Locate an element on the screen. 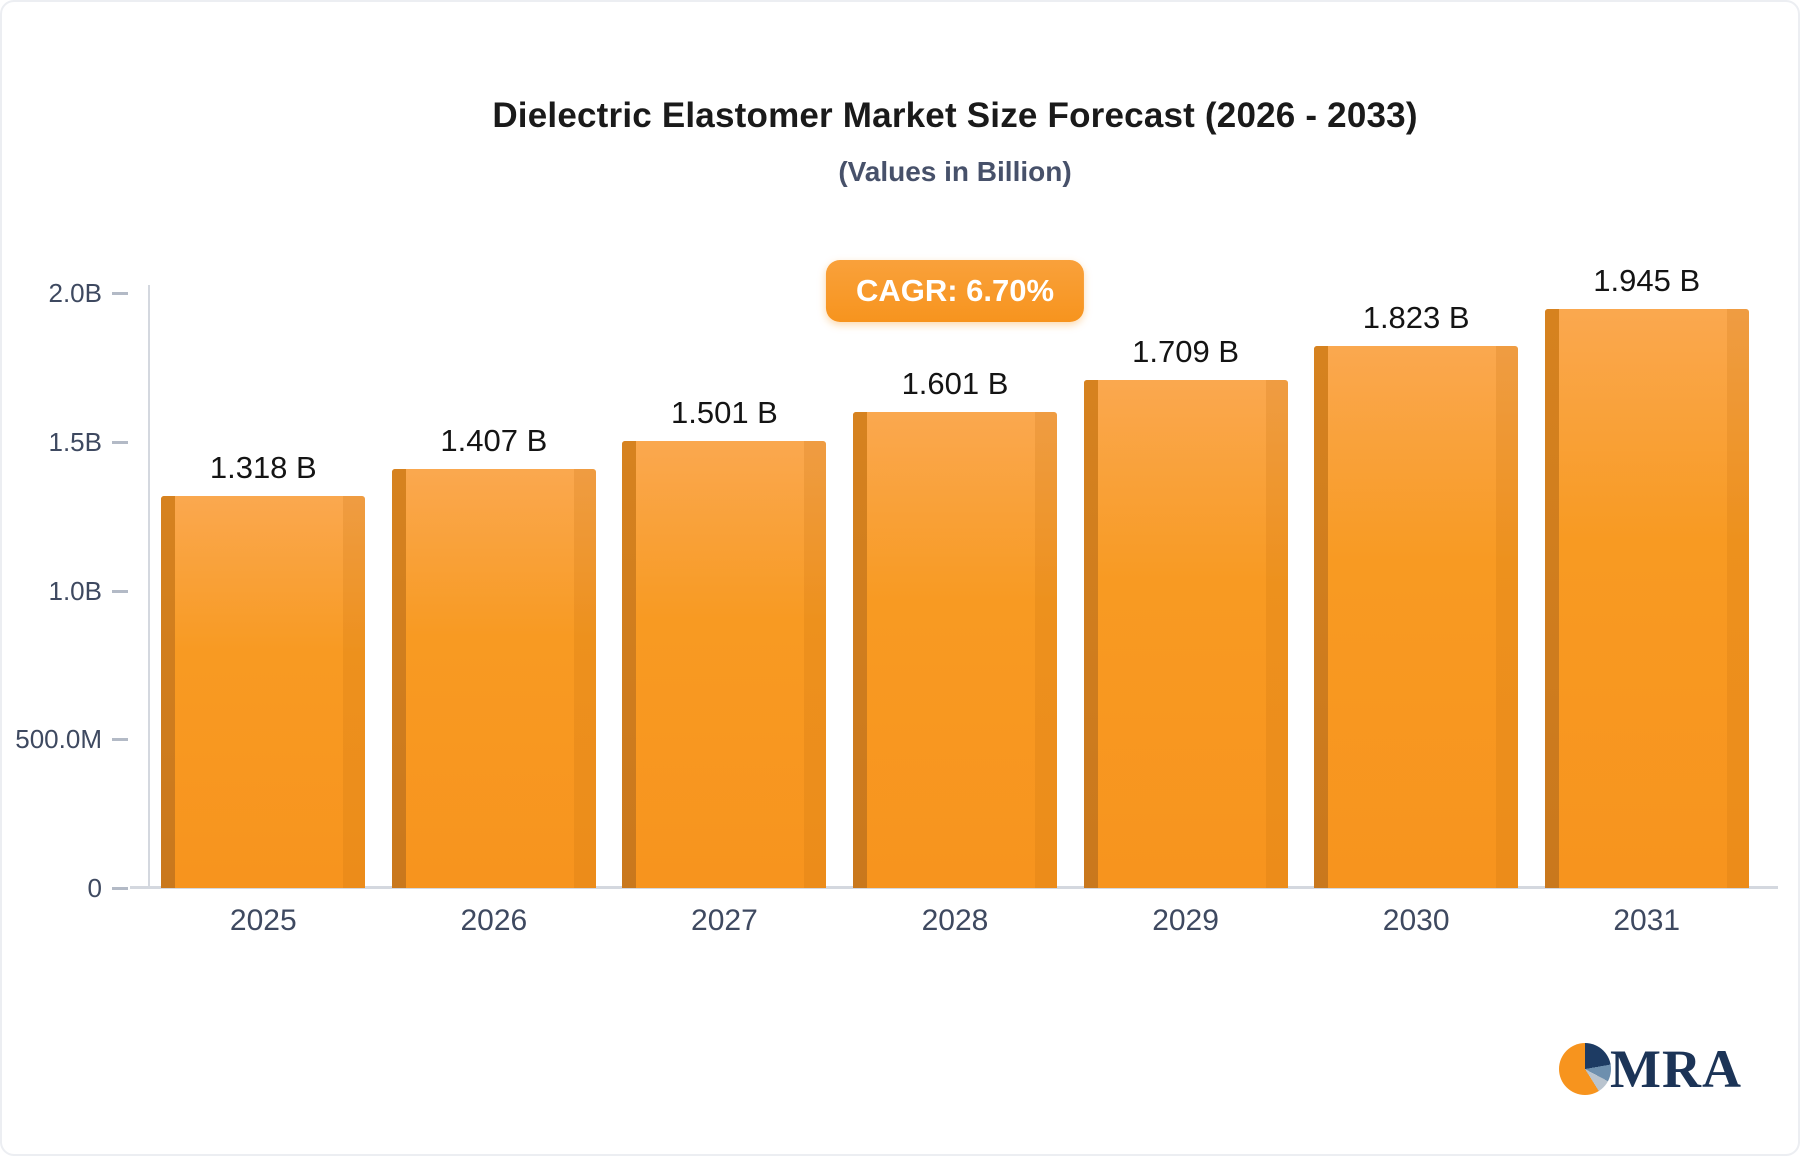  bar-value-label: 1.823 B is located at coordinates (1416, 317).